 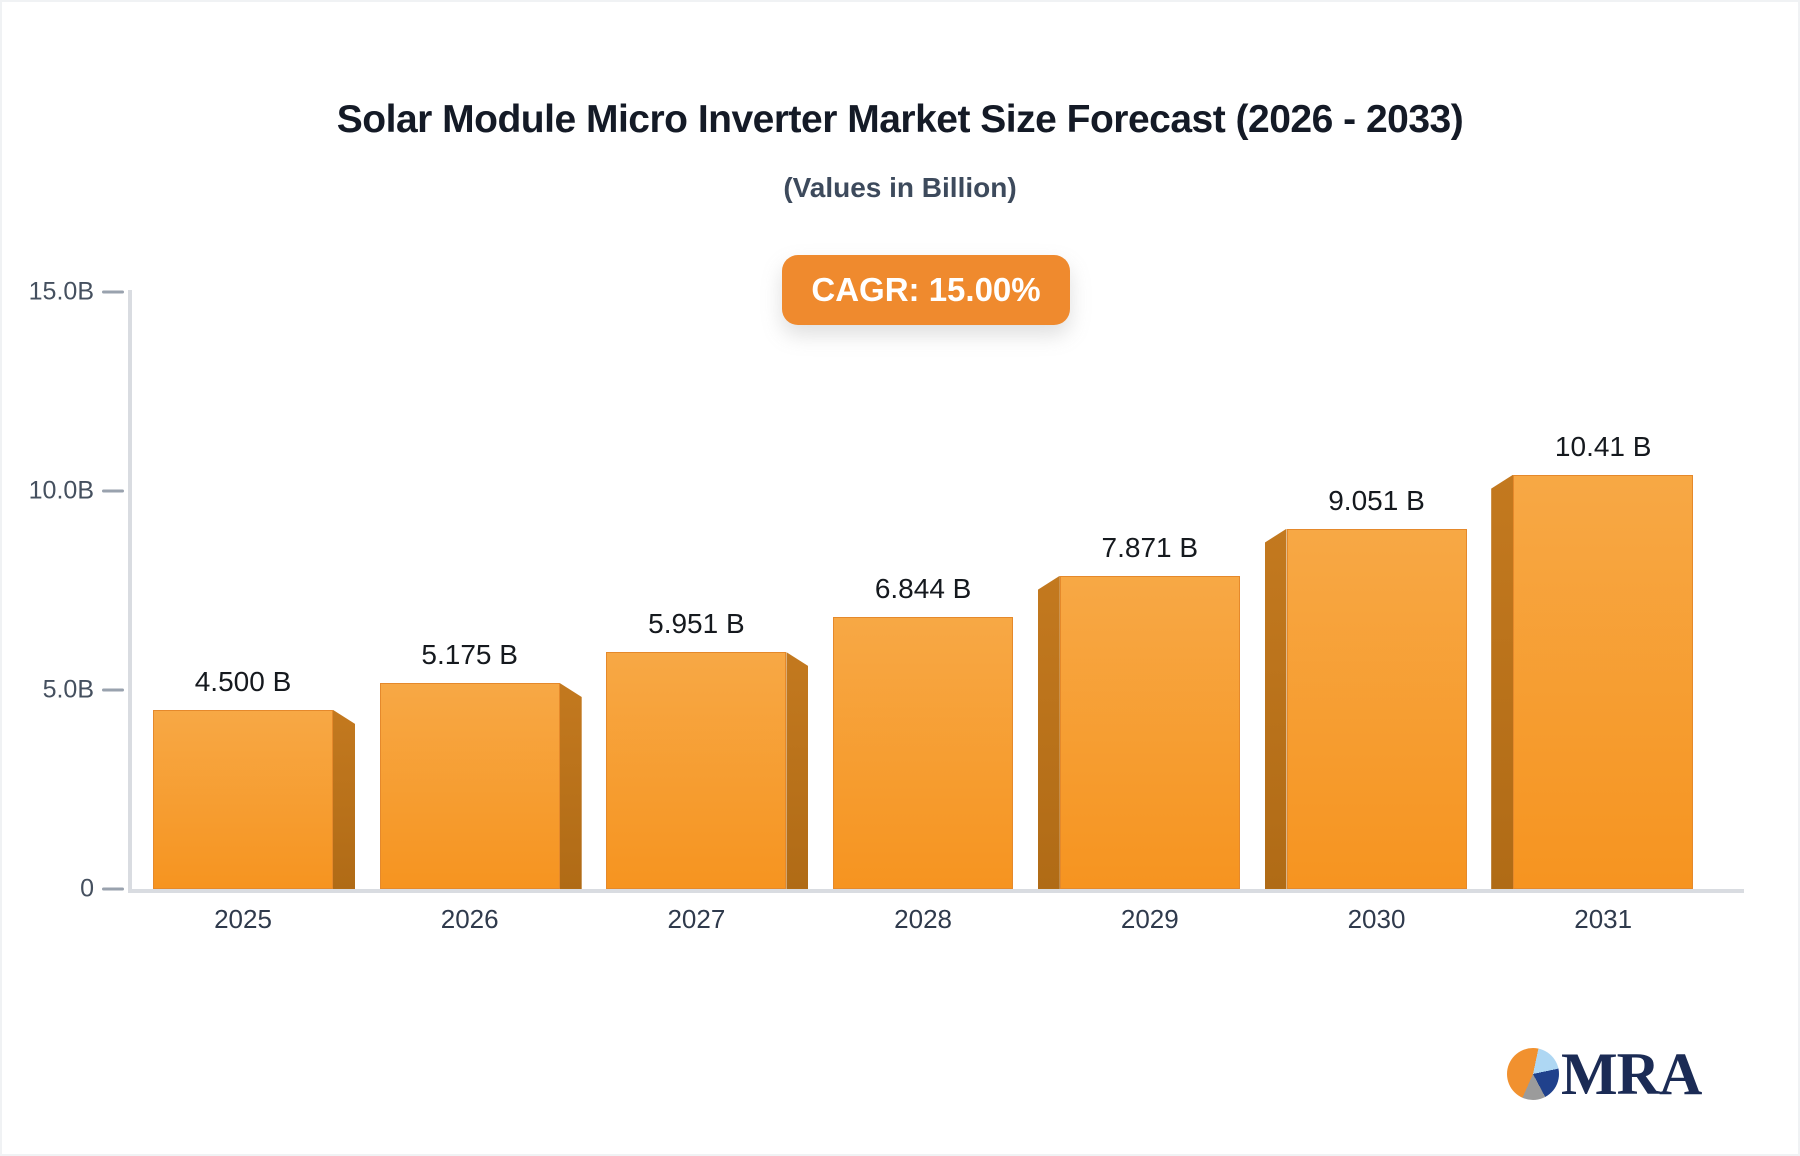 What do you see at coordinates (923, 919) in the screenshot?
I see `x-axis-label: 2028` at bounding box center [923, 919].